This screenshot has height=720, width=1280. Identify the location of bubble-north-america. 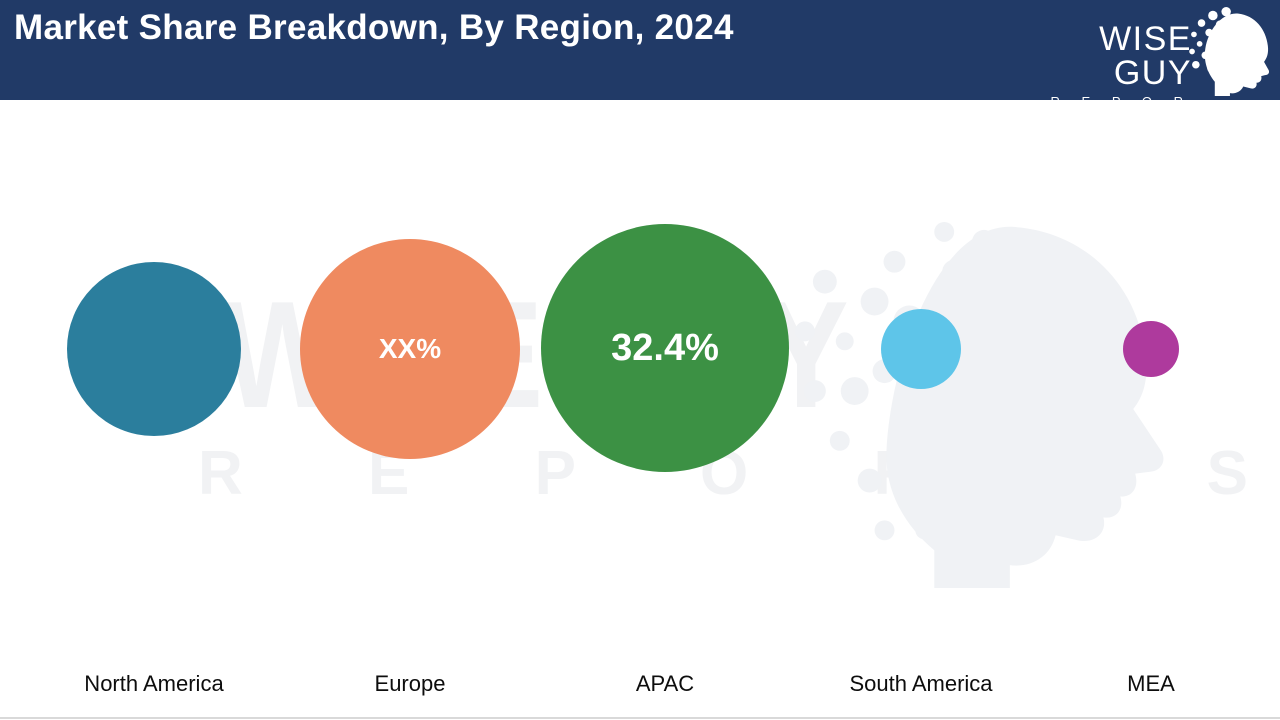
(154, 349).